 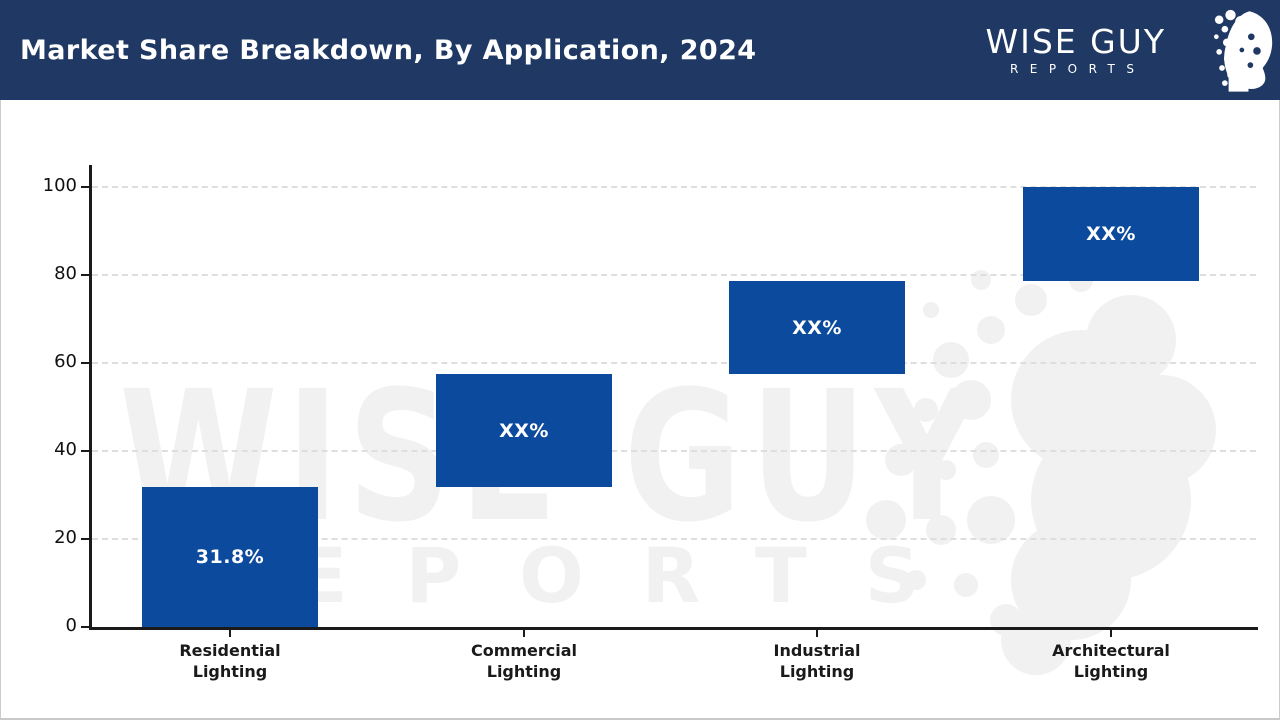 I want to click on logo-subtitle: REPORTS, so click(x=1077, y=68).